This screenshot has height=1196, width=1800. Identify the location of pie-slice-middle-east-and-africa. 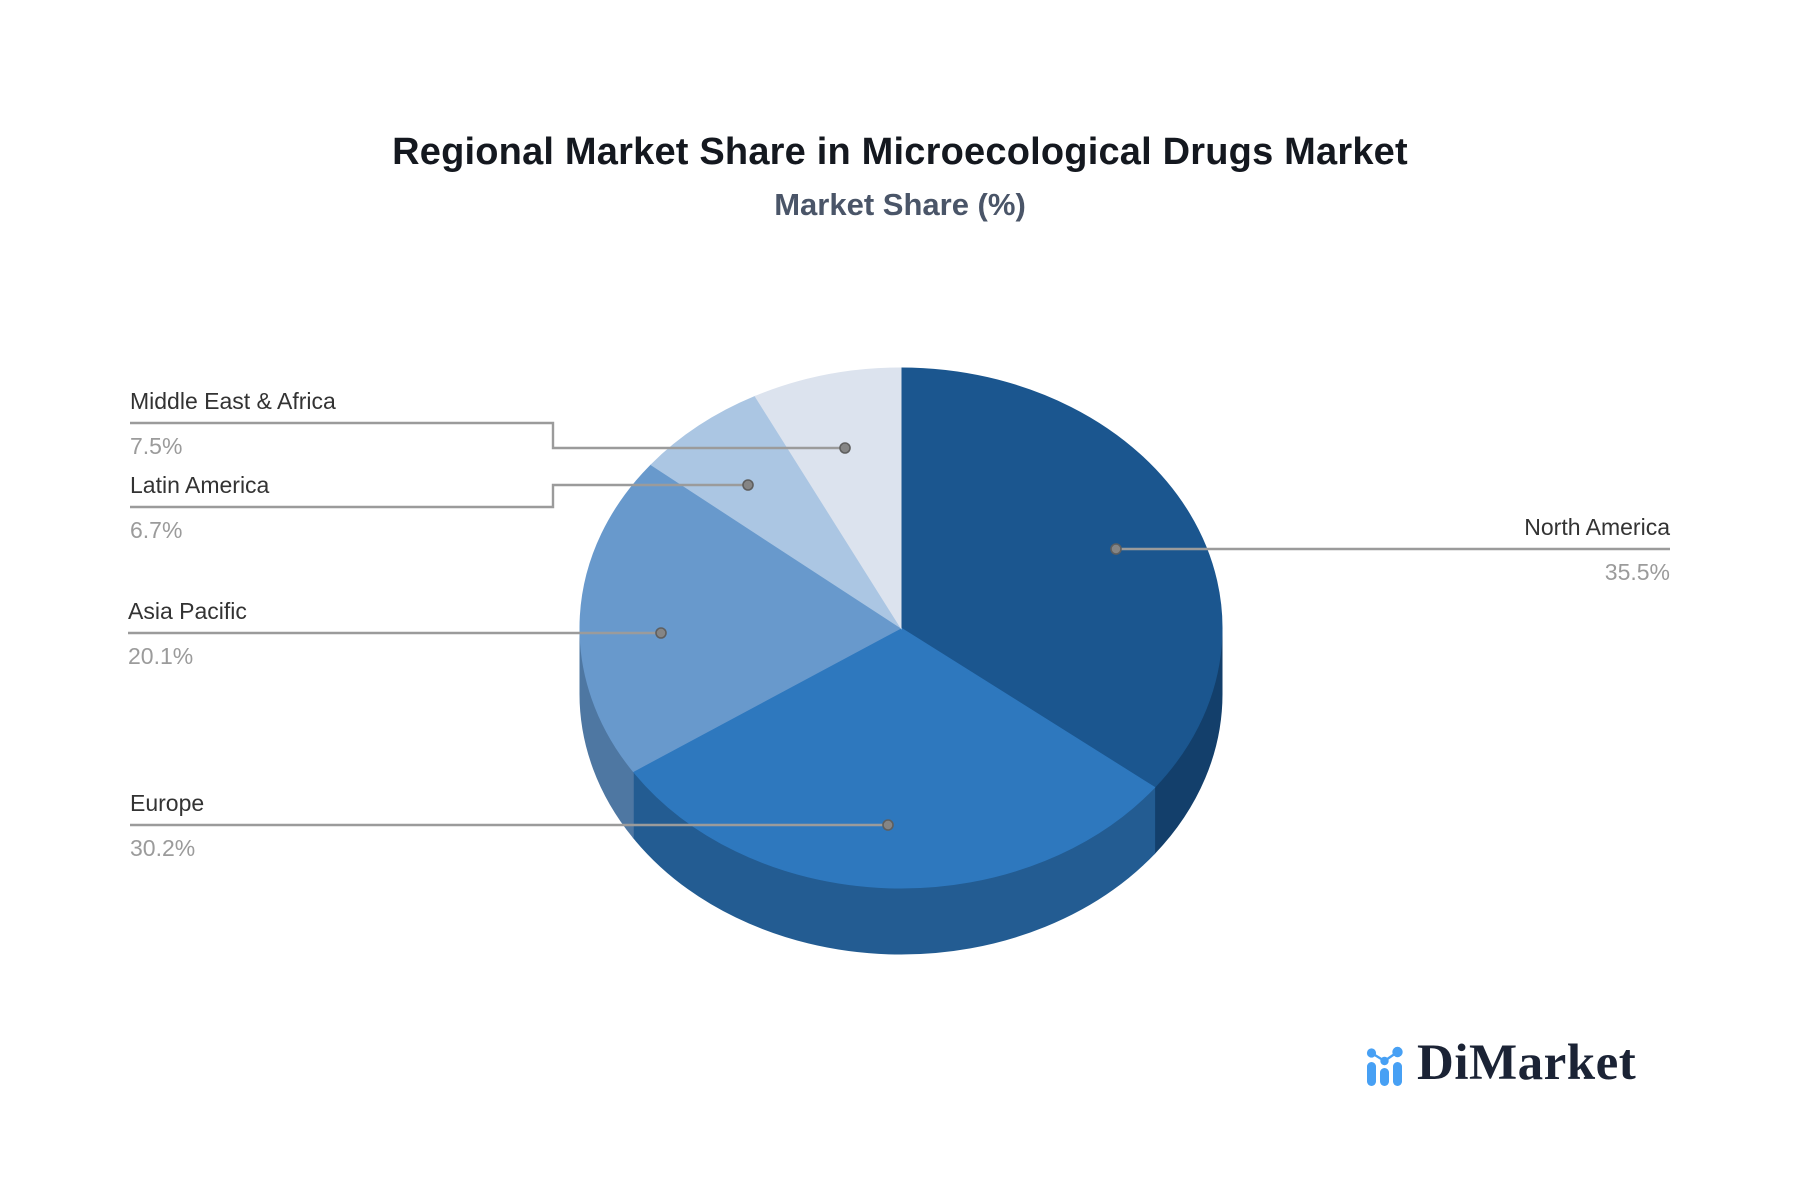
(828, 498).